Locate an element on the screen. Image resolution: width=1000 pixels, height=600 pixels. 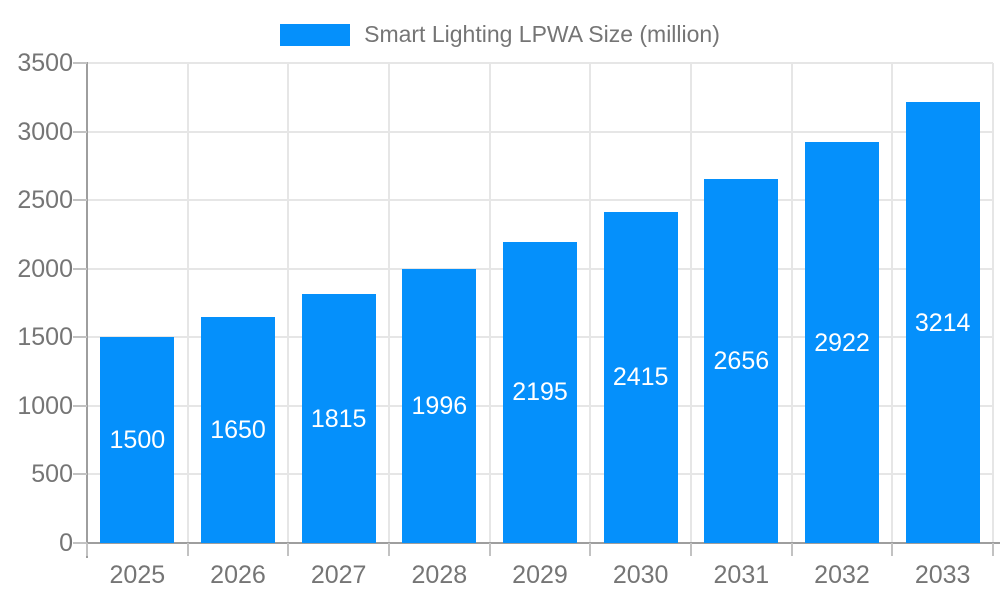
bar-2030 is located at coordinates (640, 377).